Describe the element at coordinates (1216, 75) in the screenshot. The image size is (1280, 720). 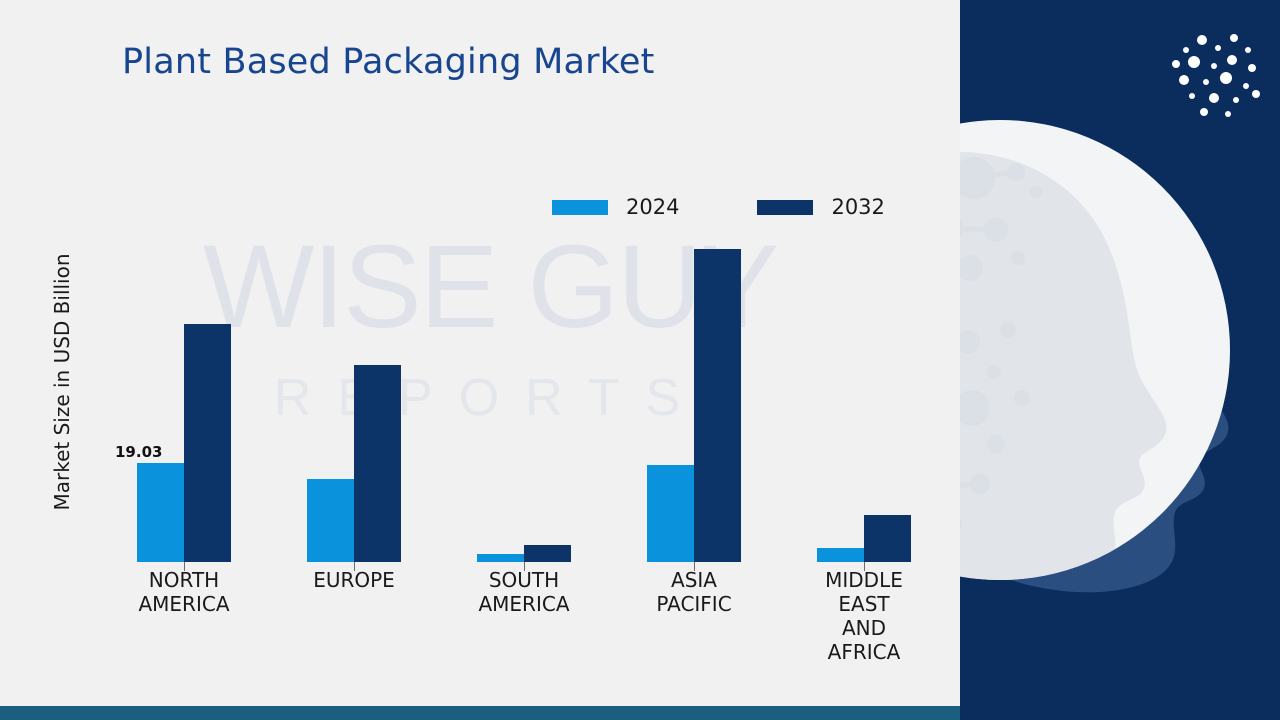
I see `logo-dots-icon` at that location.